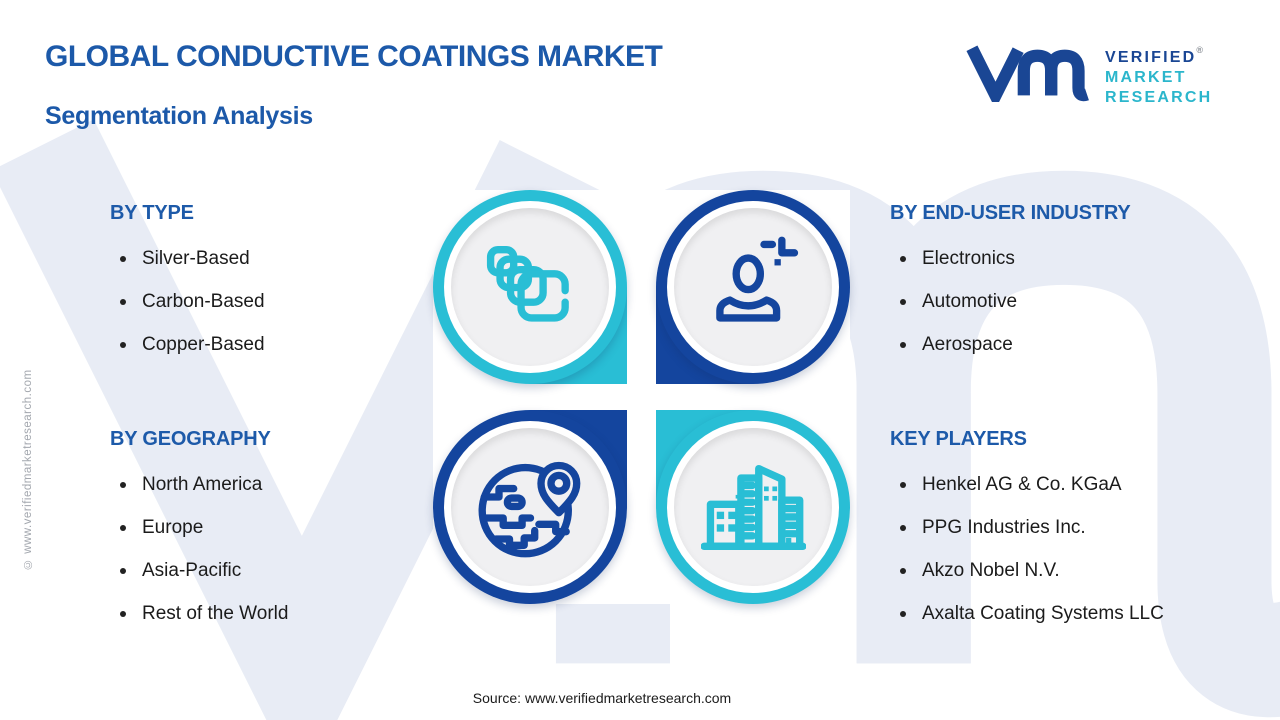 Image resolution: width=1280 pixels, height=720 pixels. What do you see at coordinates (991, 570) in the screenshot?
I see `list-item-label: Akzo Nobel N.V.` at bounding box center [991, 570].